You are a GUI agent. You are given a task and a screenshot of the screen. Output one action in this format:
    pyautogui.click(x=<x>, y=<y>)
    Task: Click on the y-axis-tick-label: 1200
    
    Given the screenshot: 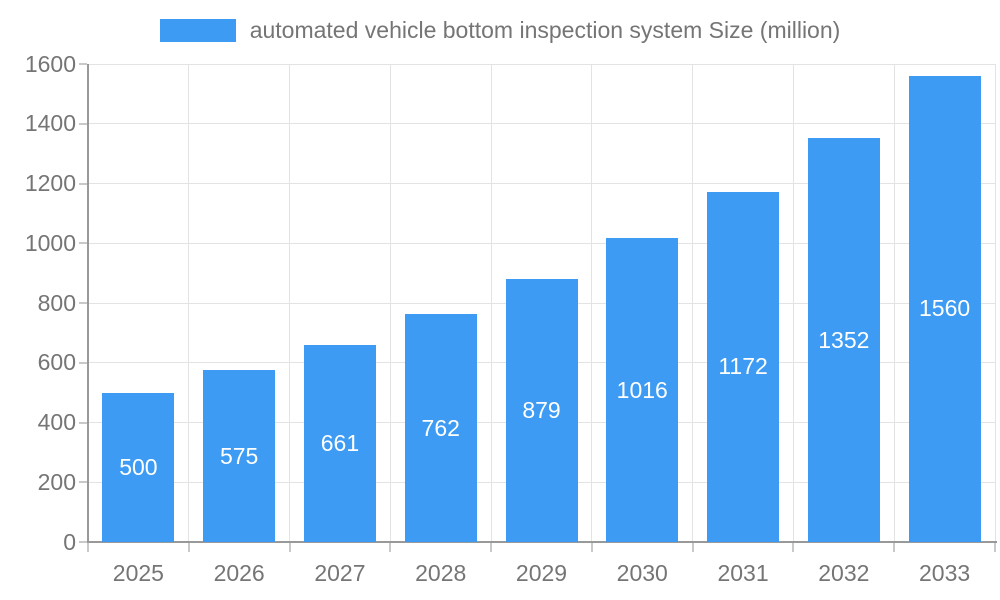 What is the action you would take?
    pyautogui.click(x=50, y=183)
    